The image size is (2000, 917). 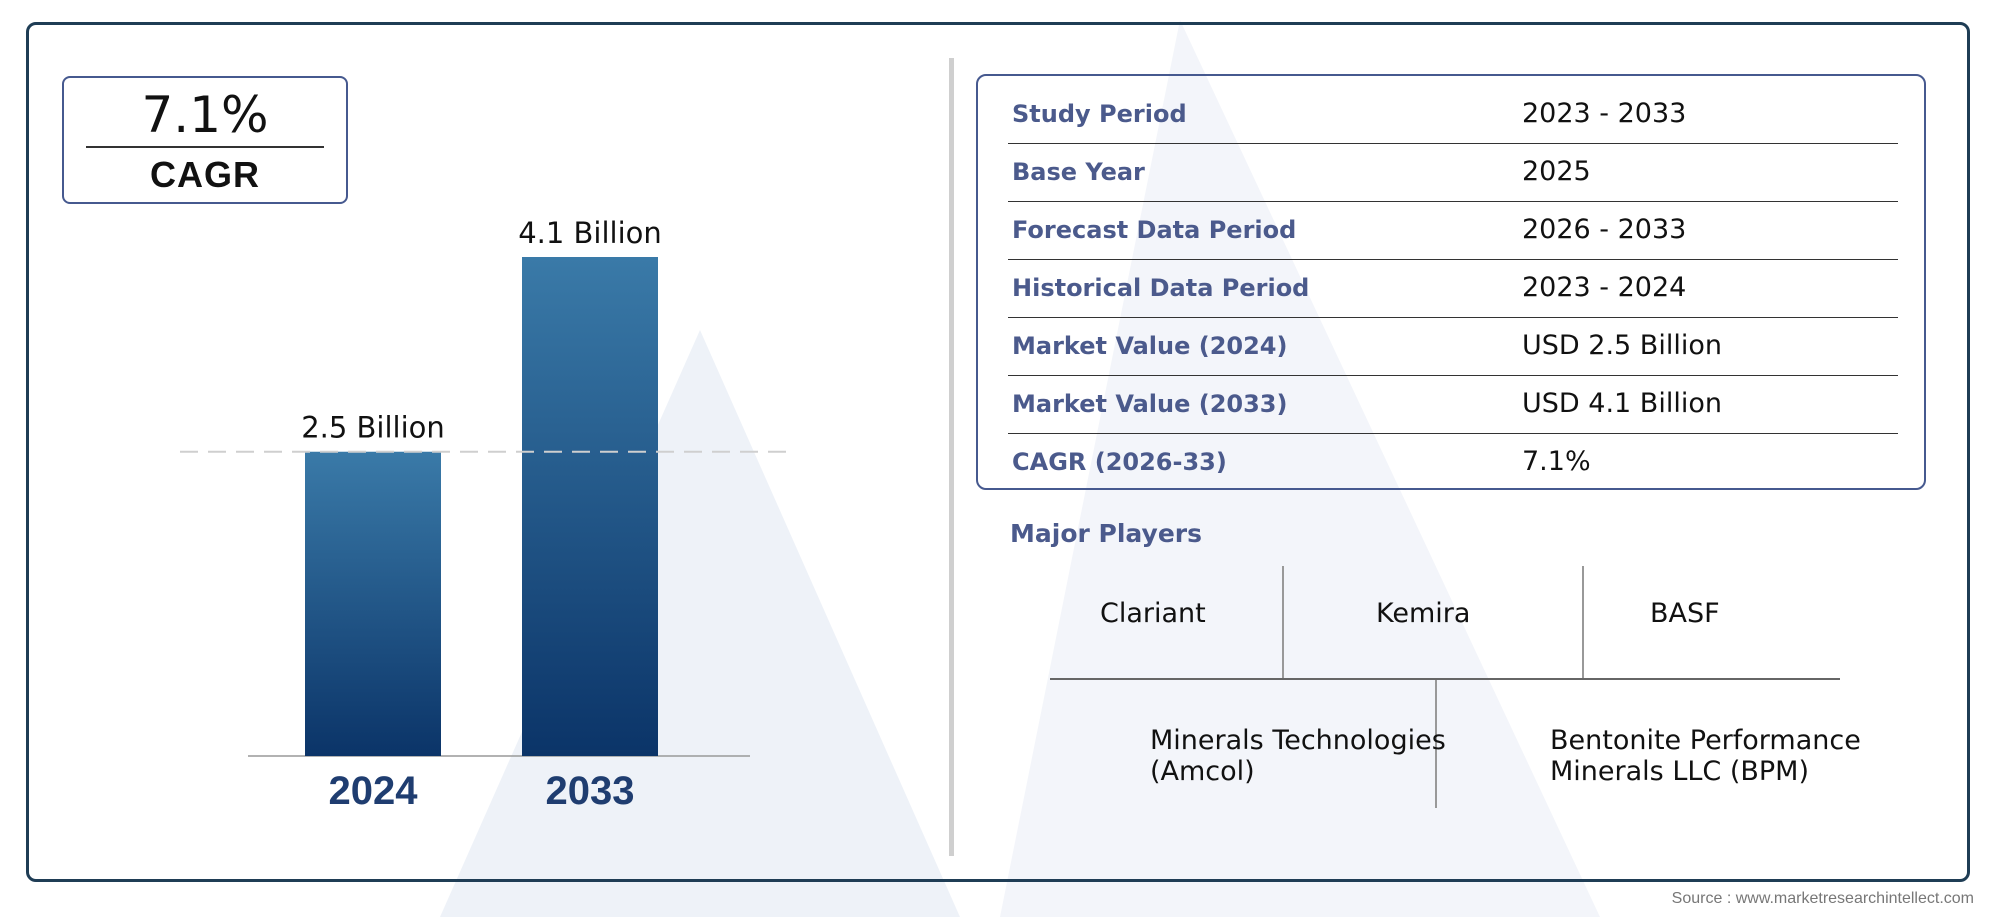 What do you see at coordinates (1680, 771) in the screenshot?
I see `player-name-line: Minerals LLC (BPM)` at bounding box center [1680, 771].